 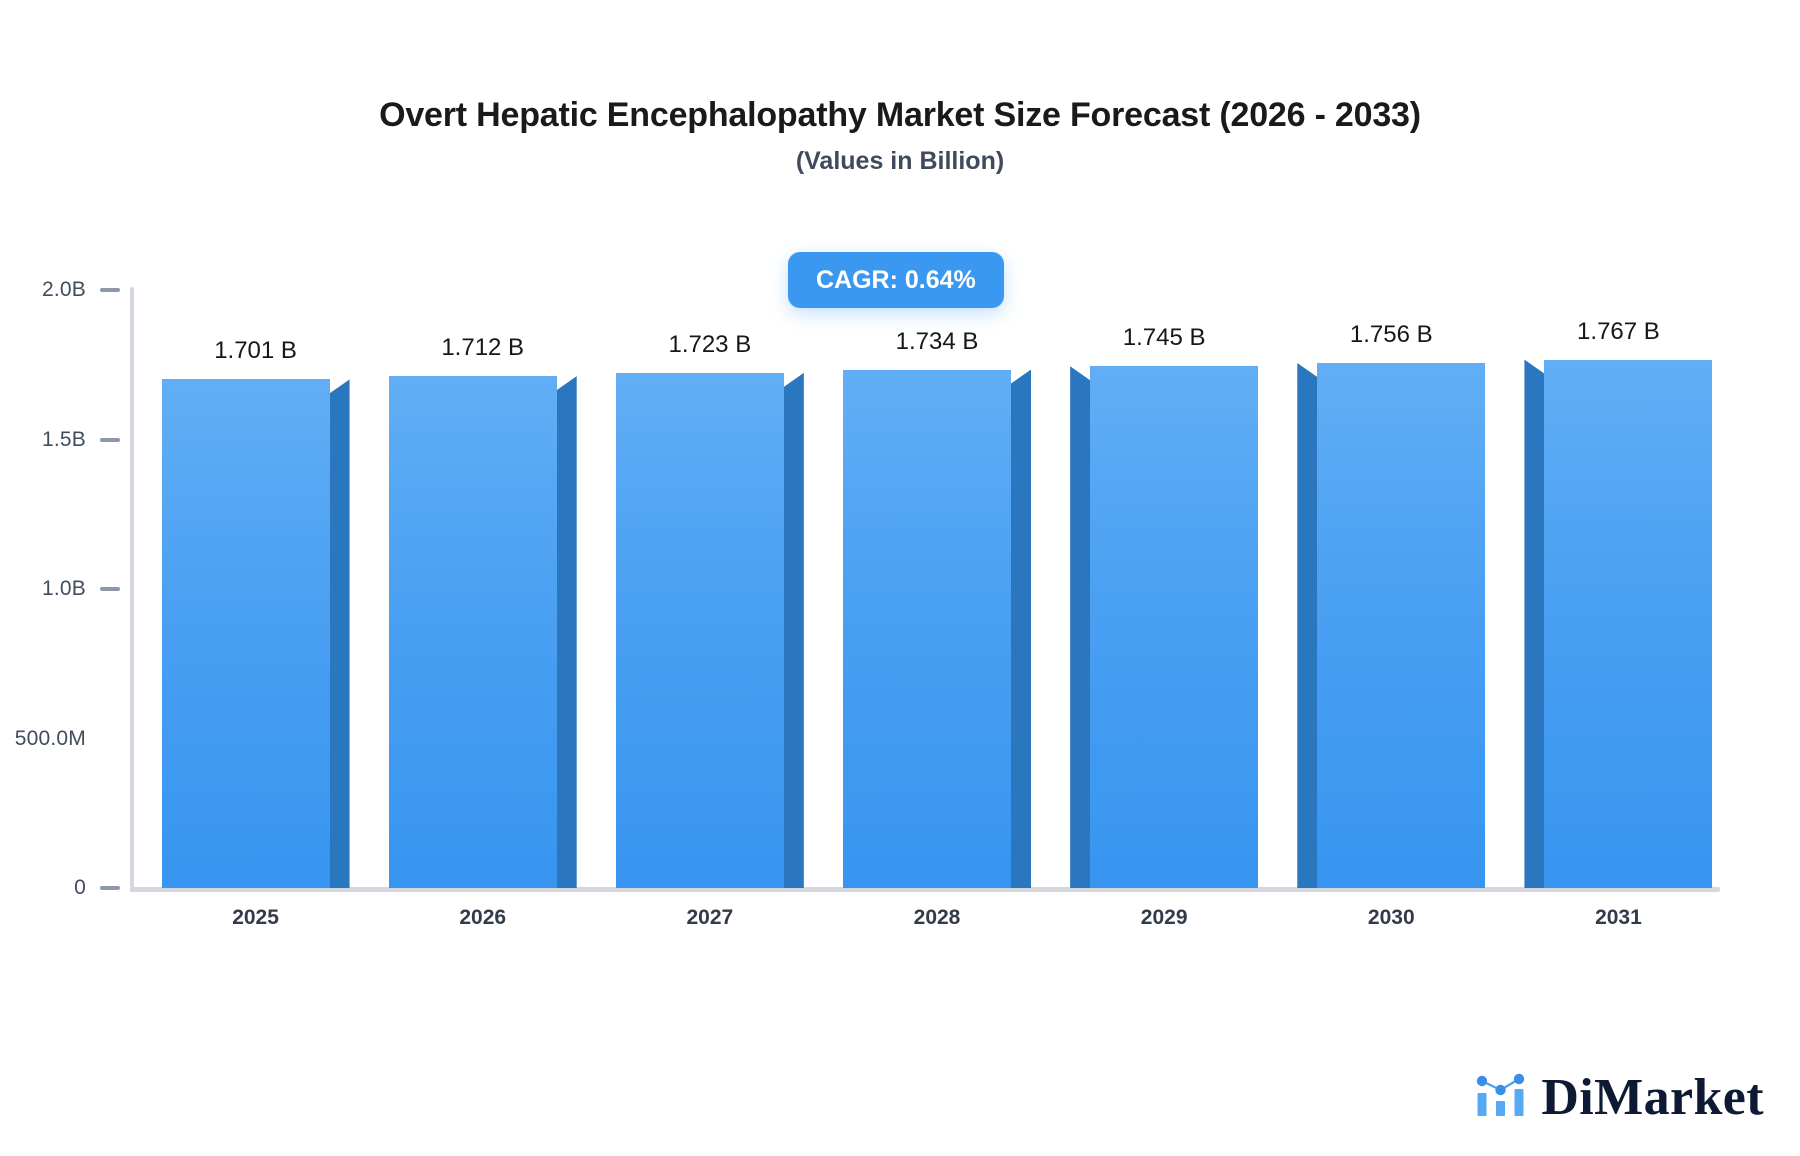 I want to click on bar-2026: 1.712 B, so click(x=482, y=611).